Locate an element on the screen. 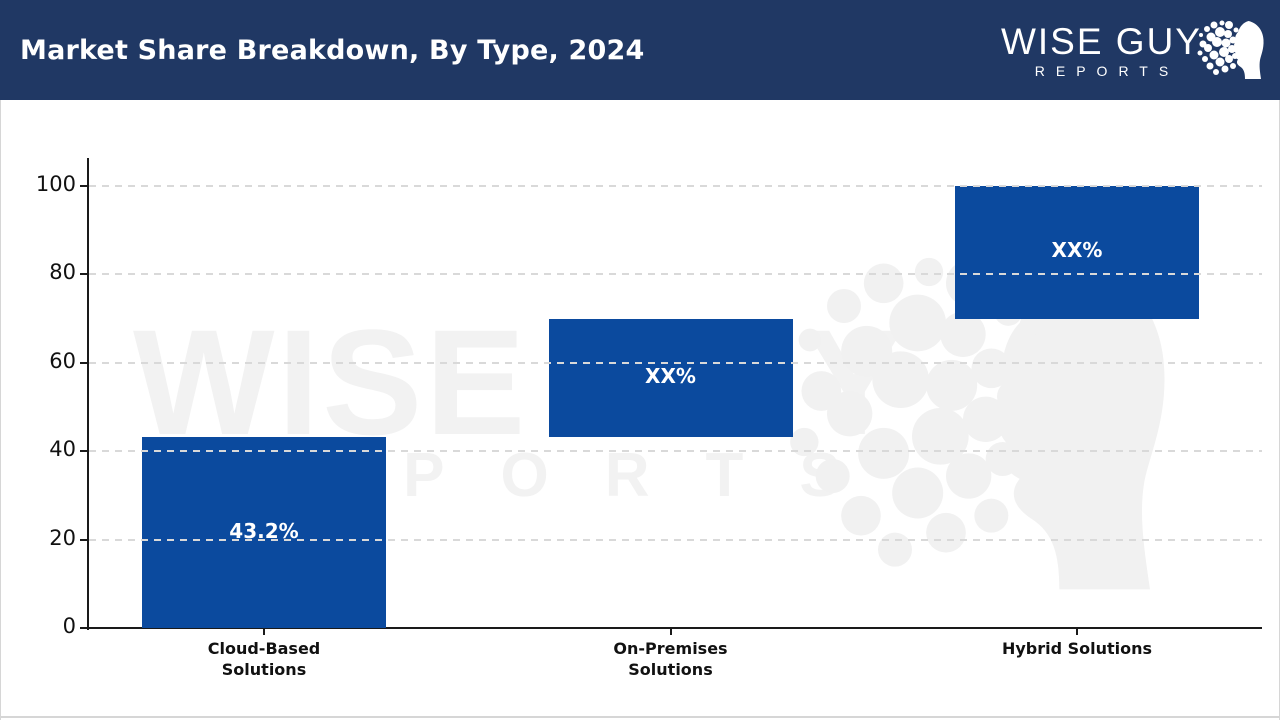 Image resolution: width=1280 pixels, height=720 pixels. brand-subname: REPORTS is located at coordinates (1107, 70).